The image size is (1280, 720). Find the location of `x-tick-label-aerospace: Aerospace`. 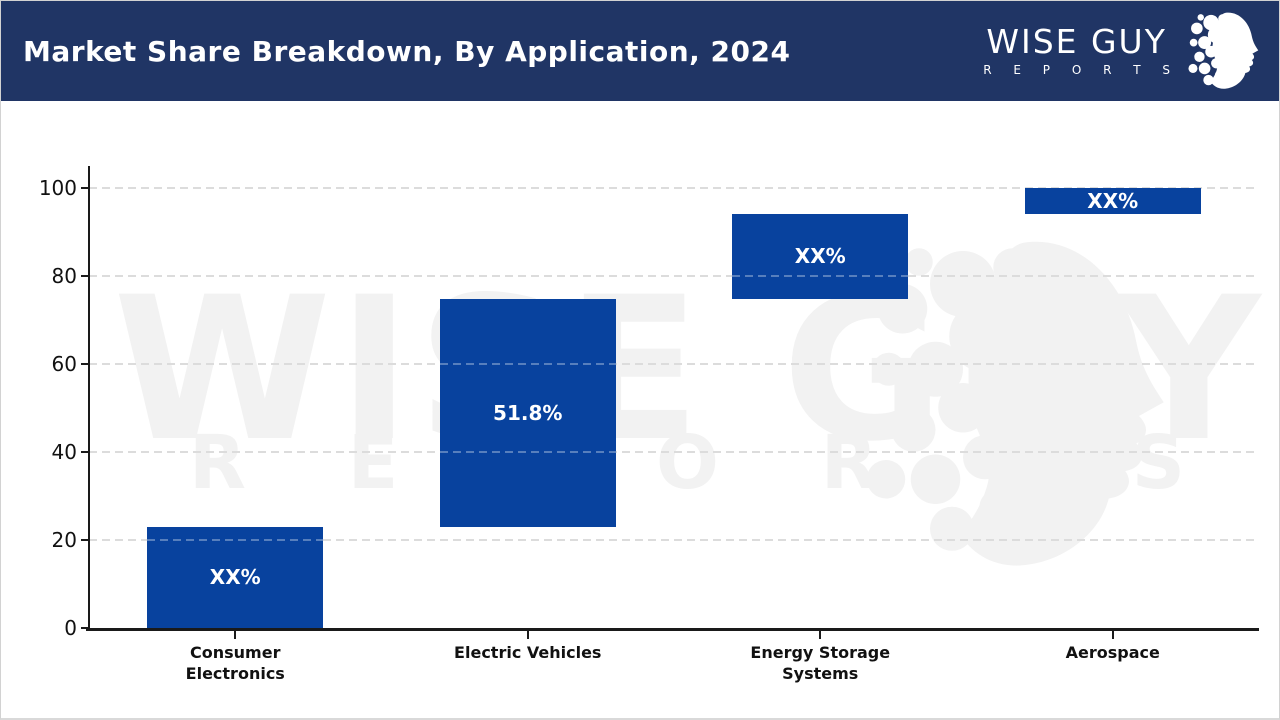

x-tick-label-aerospace: Aerospace is located at coordinates (1112, 652).